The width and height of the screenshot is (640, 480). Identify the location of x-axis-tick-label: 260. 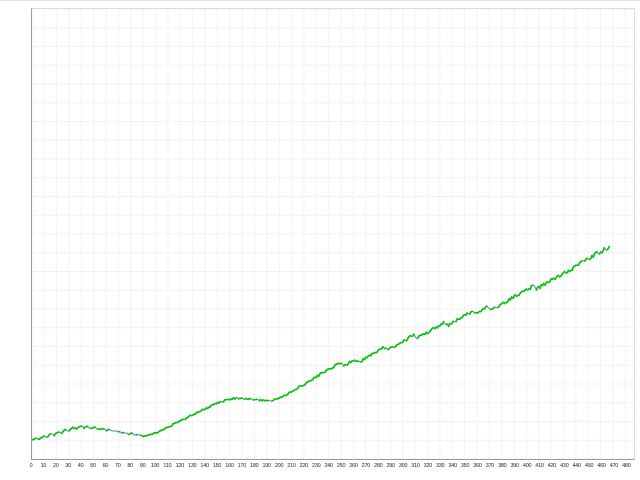
(353, 466).